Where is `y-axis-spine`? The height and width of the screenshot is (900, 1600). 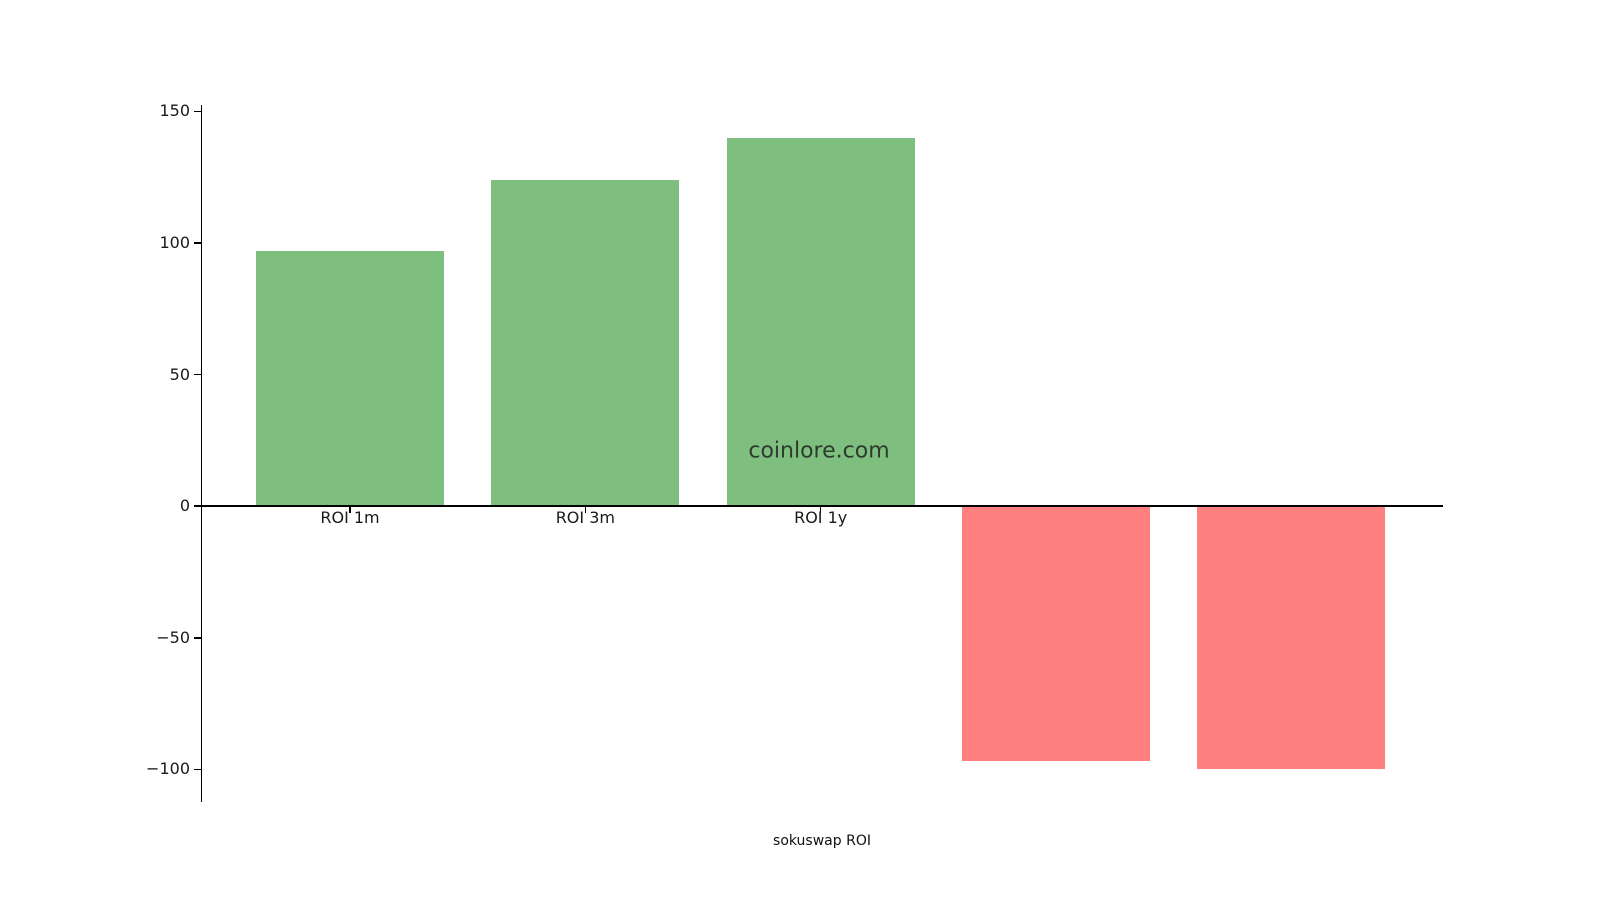
y-axis-spine is located at coordinates (201, 453).